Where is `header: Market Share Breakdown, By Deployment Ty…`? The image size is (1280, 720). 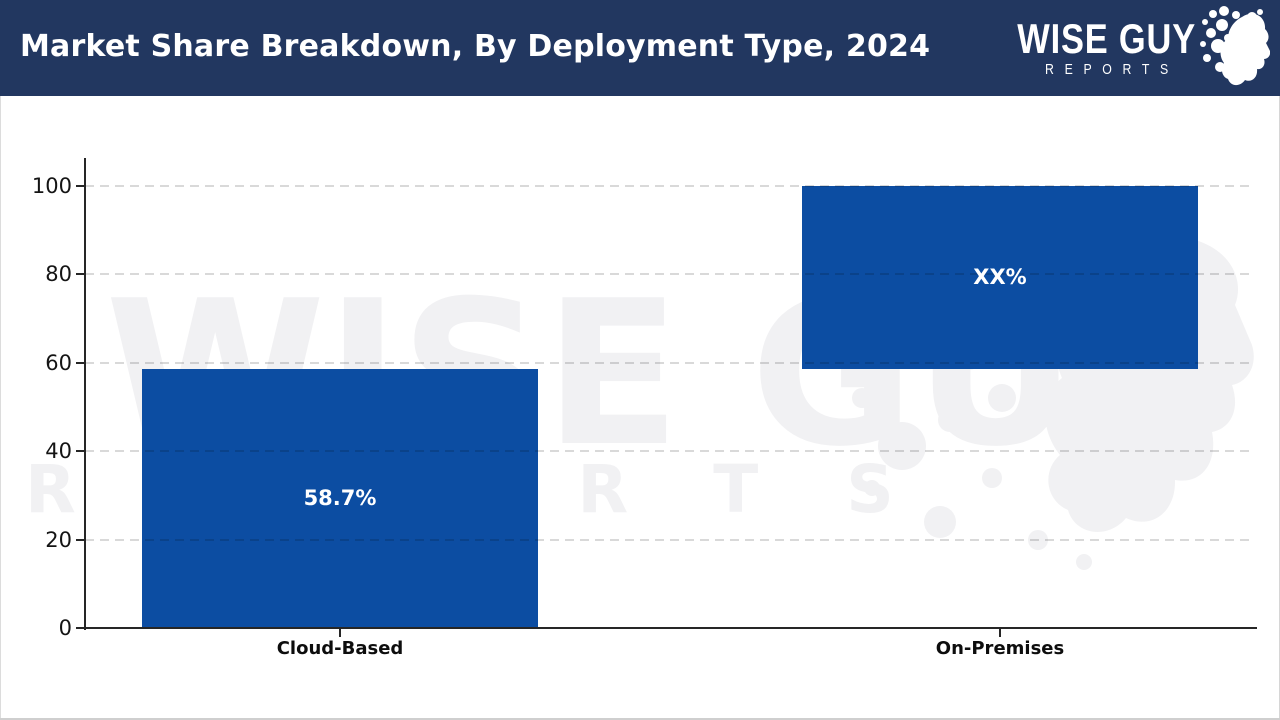
header: Market Share Breakdown, By Deployment Ty… is located at coordinates (640, 48).